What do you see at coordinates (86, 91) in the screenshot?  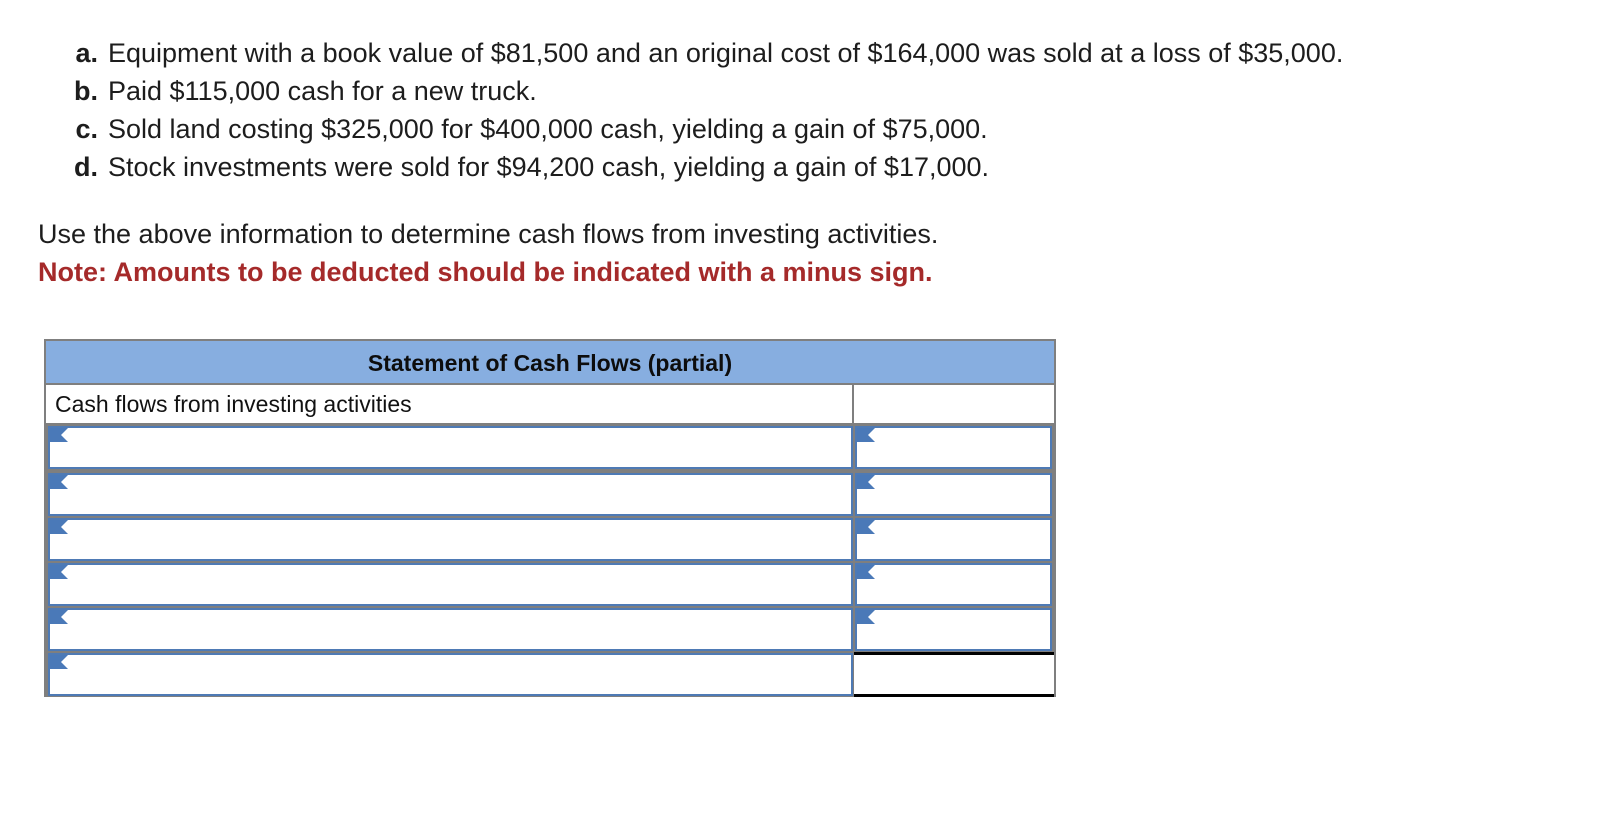 I see `fact-marker-b: b.` at bounding box center [86, 91].